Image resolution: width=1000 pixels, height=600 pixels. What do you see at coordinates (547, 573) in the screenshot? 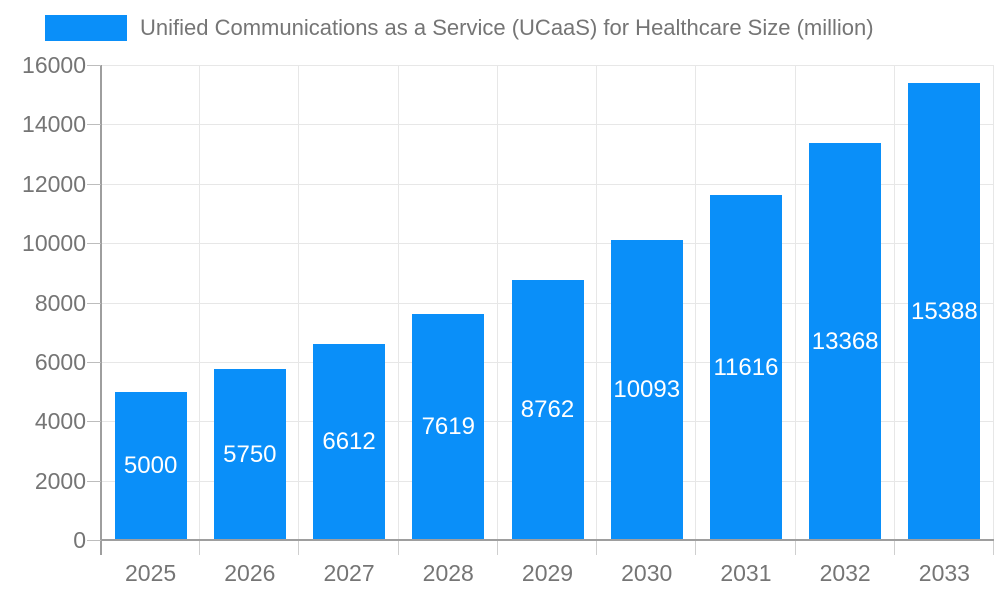
I see `x-axis-tick-label: 2029` at bounding box center [547, 573].